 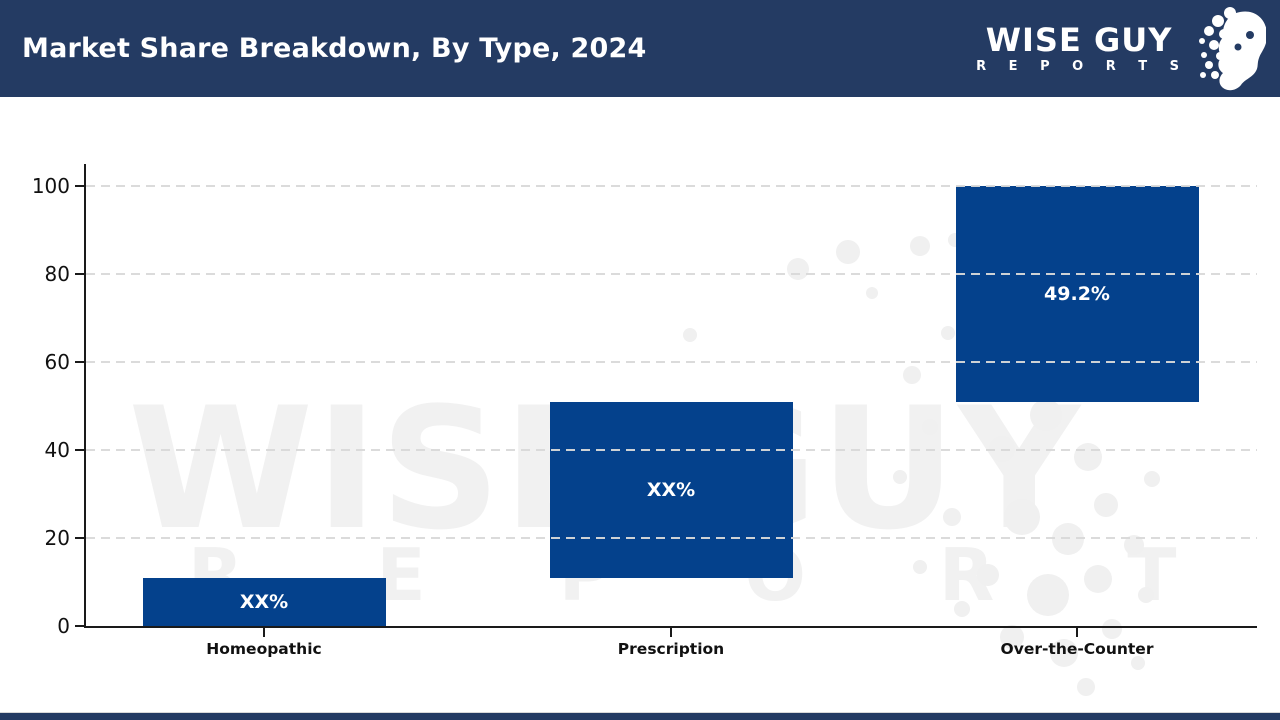 I want to click on y-tick-label: 20, so click(x=57, y=538).